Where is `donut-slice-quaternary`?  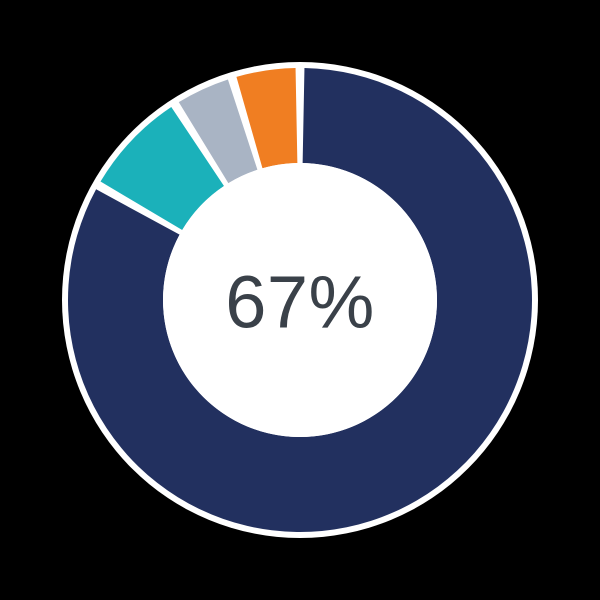 donut-slice-quaternary is located at coordinates (267, 118).